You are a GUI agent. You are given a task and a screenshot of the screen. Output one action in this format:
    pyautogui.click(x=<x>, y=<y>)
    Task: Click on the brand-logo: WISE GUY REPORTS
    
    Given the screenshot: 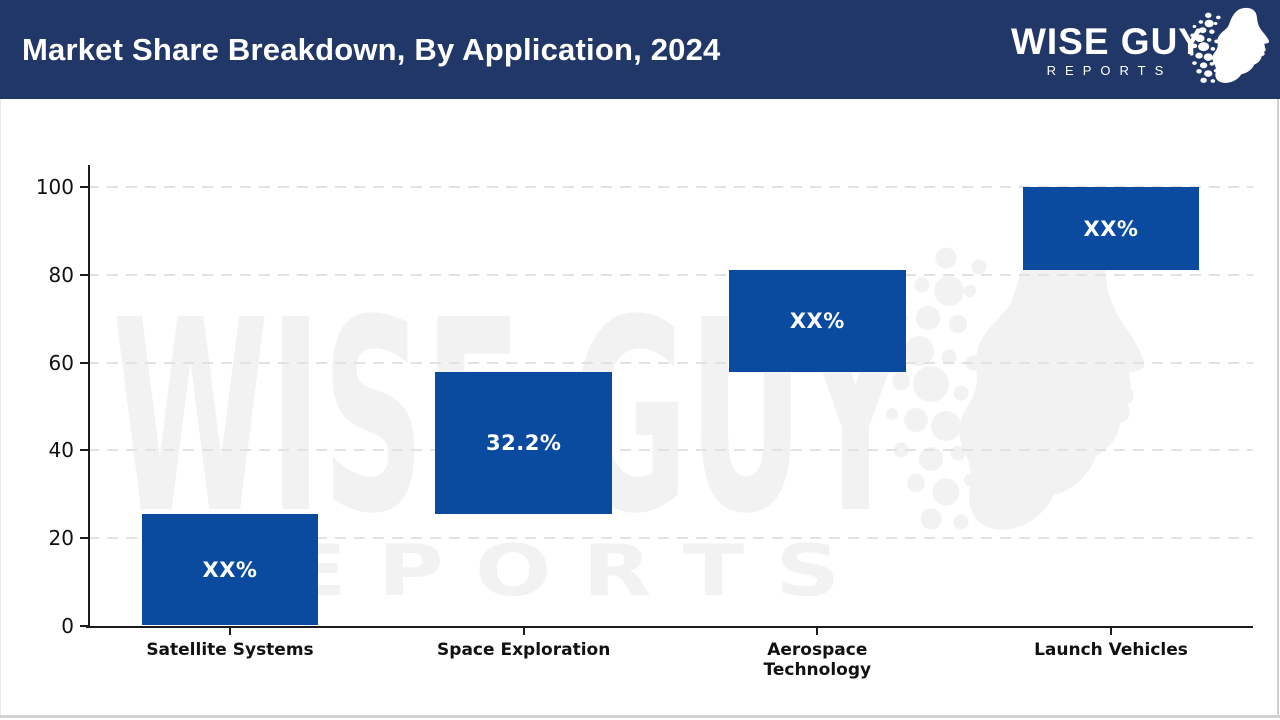 What is the action you would take?
    pyautogui.click(x=1145, y=50)
    